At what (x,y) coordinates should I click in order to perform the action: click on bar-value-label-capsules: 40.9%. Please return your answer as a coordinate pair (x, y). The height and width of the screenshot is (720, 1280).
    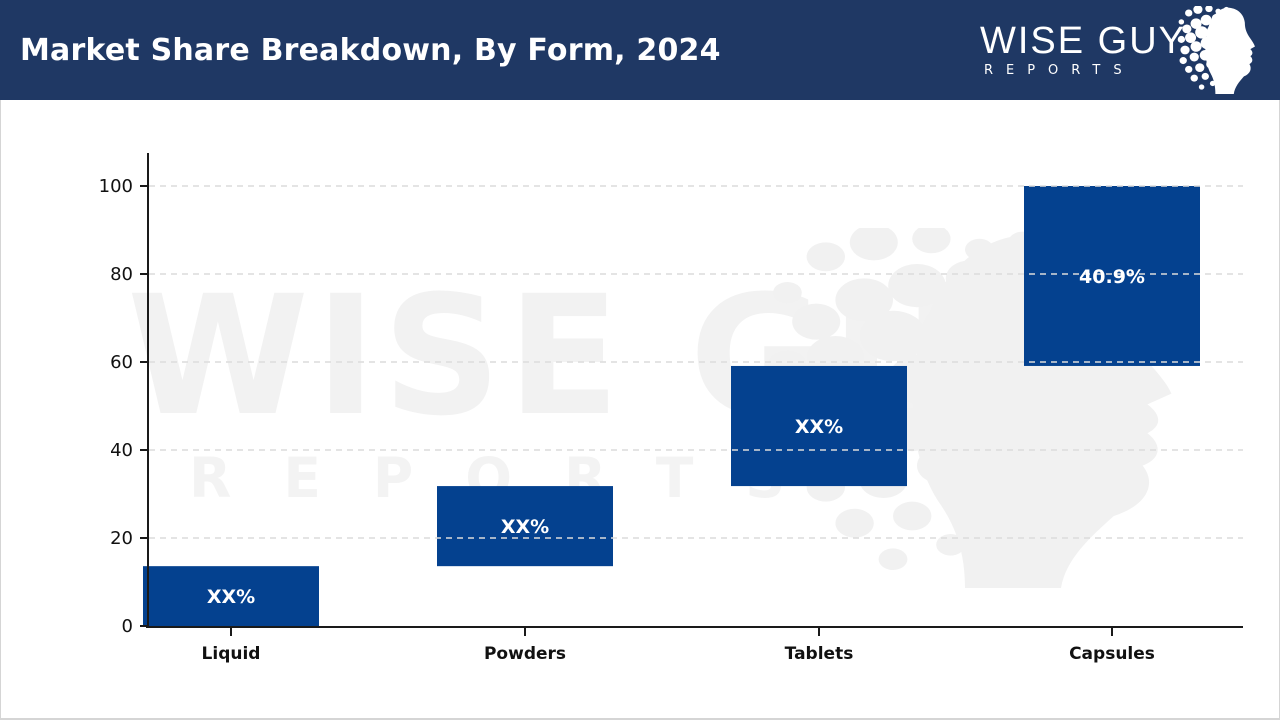
    Looking at the image, I should click on (1112, 277).